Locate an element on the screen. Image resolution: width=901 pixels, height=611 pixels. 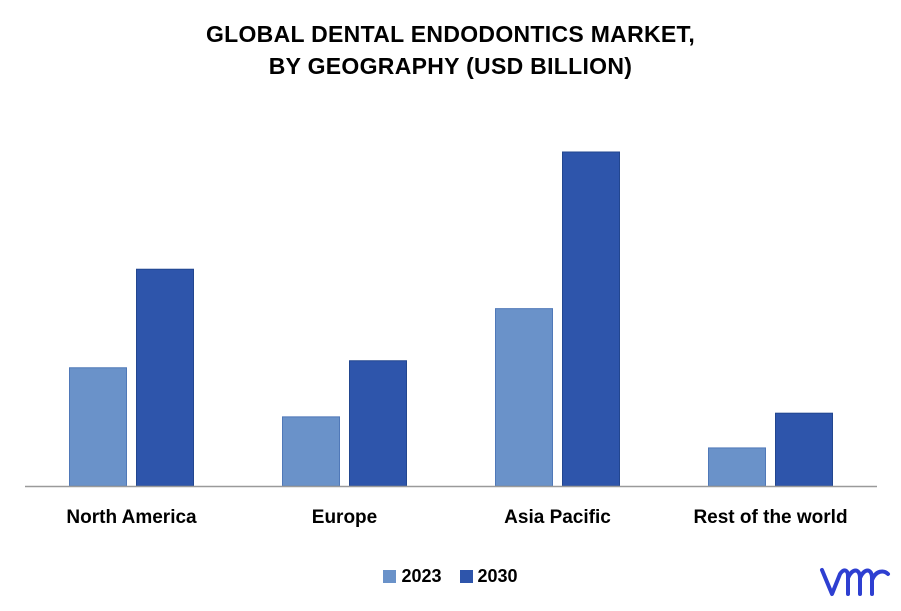
x-tick-label: Rest of the world is located at coordinates (770, 517).